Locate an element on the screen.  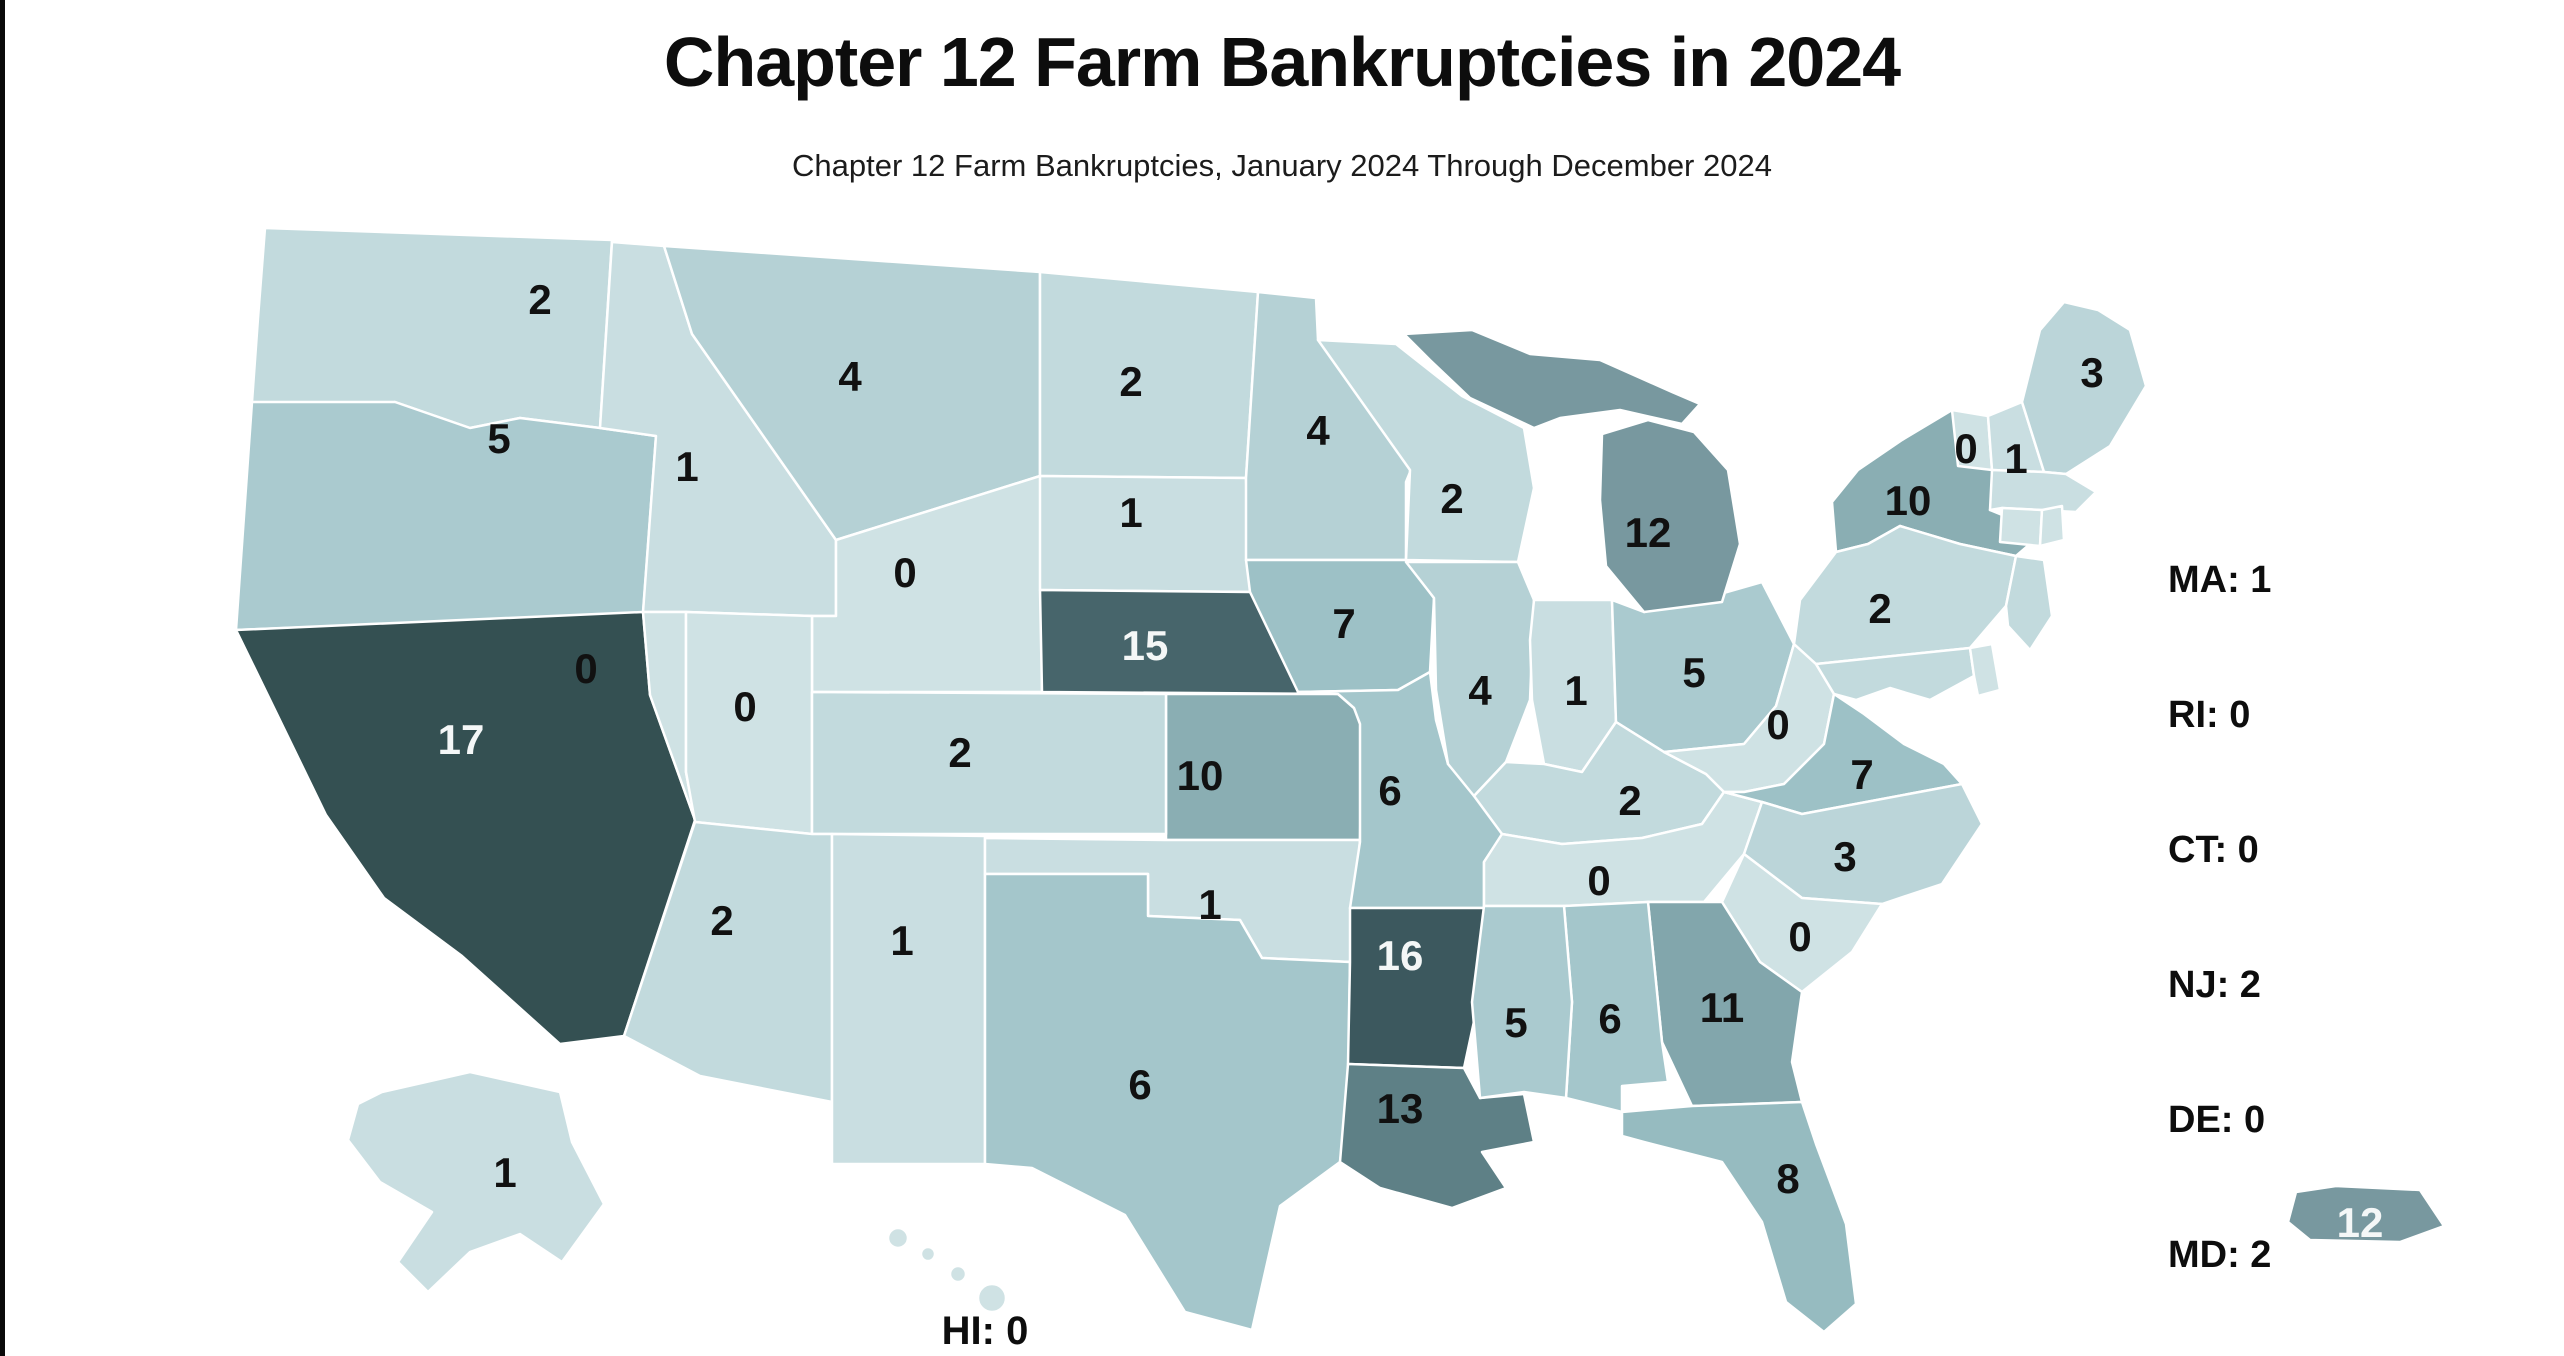
state-value-ga: 11 is located at coordinates (1722, 1007).